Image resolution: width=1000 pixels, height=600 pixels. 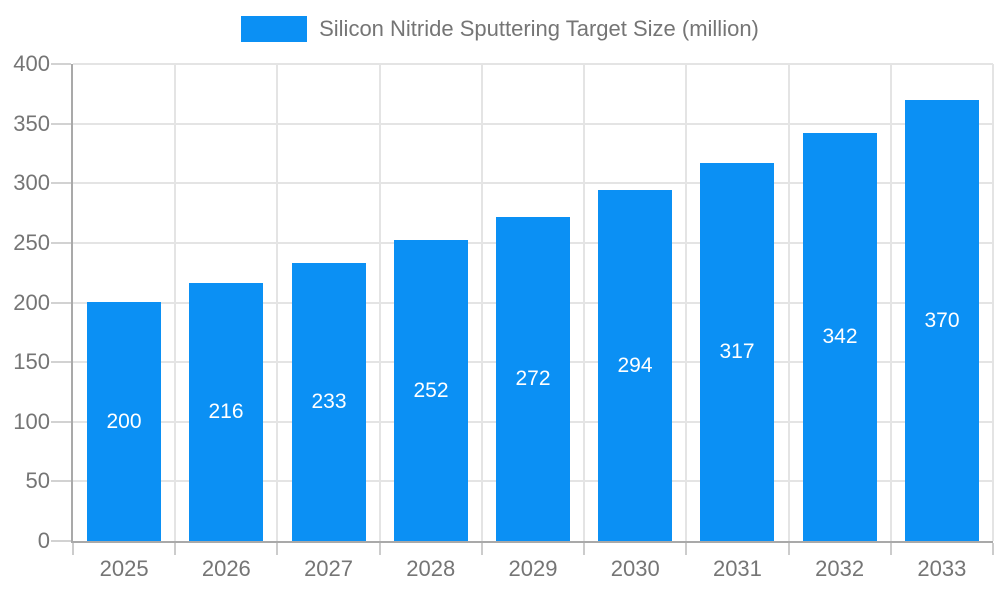 I want to click on bar-2029: 272, so click(x=533, y=379).